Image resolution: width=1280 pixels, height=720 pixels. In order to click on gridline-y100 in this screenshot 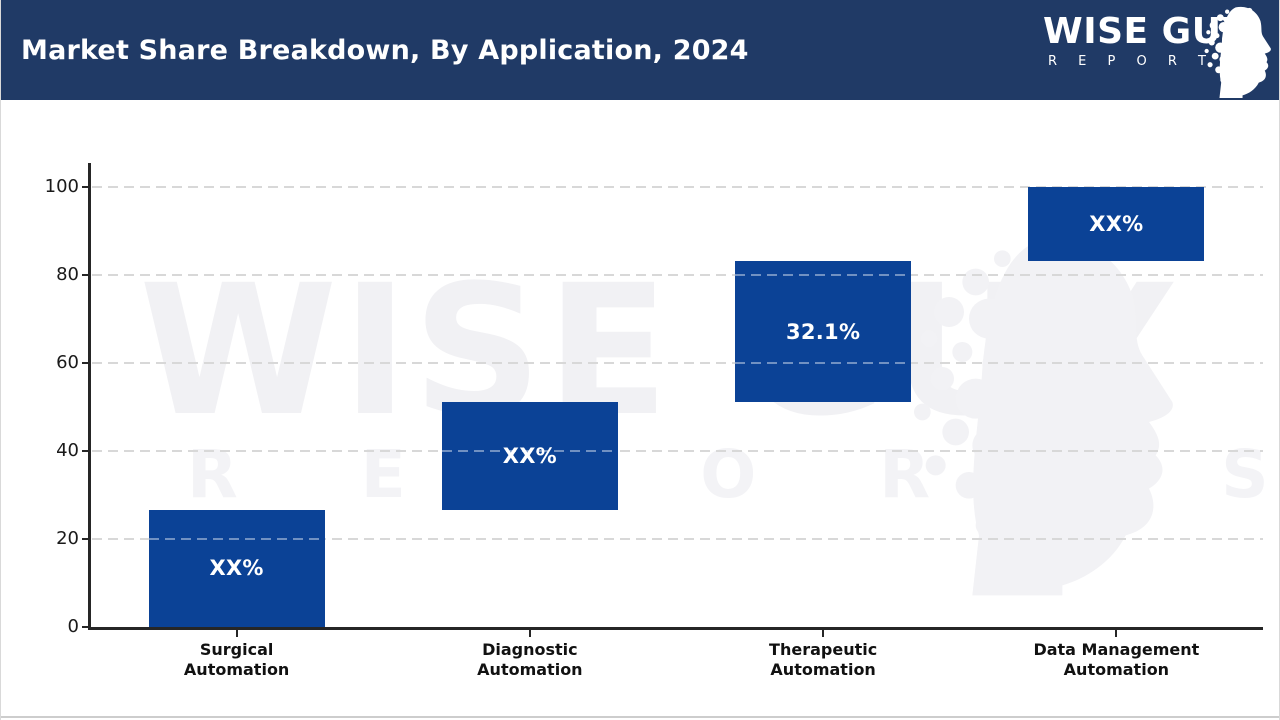, I will do `click(677, 187)`.